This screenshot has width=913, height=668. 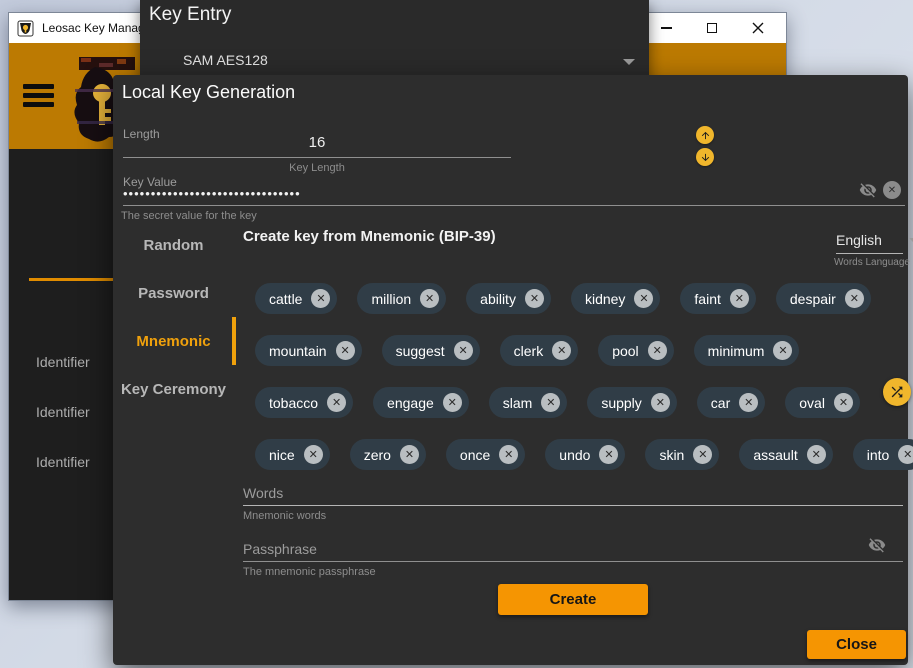 I want to click on chip-label: kidney, so click(x=605, y=298).